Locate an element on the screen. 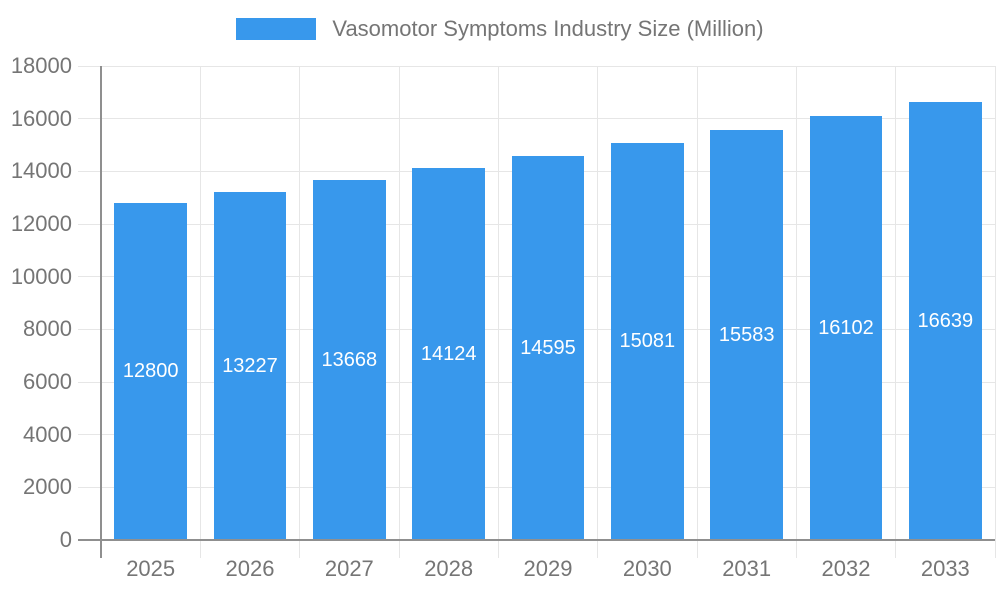 The image size is (1000, 600). bar-value-label: 16639 is located at coordinates (945, 320).